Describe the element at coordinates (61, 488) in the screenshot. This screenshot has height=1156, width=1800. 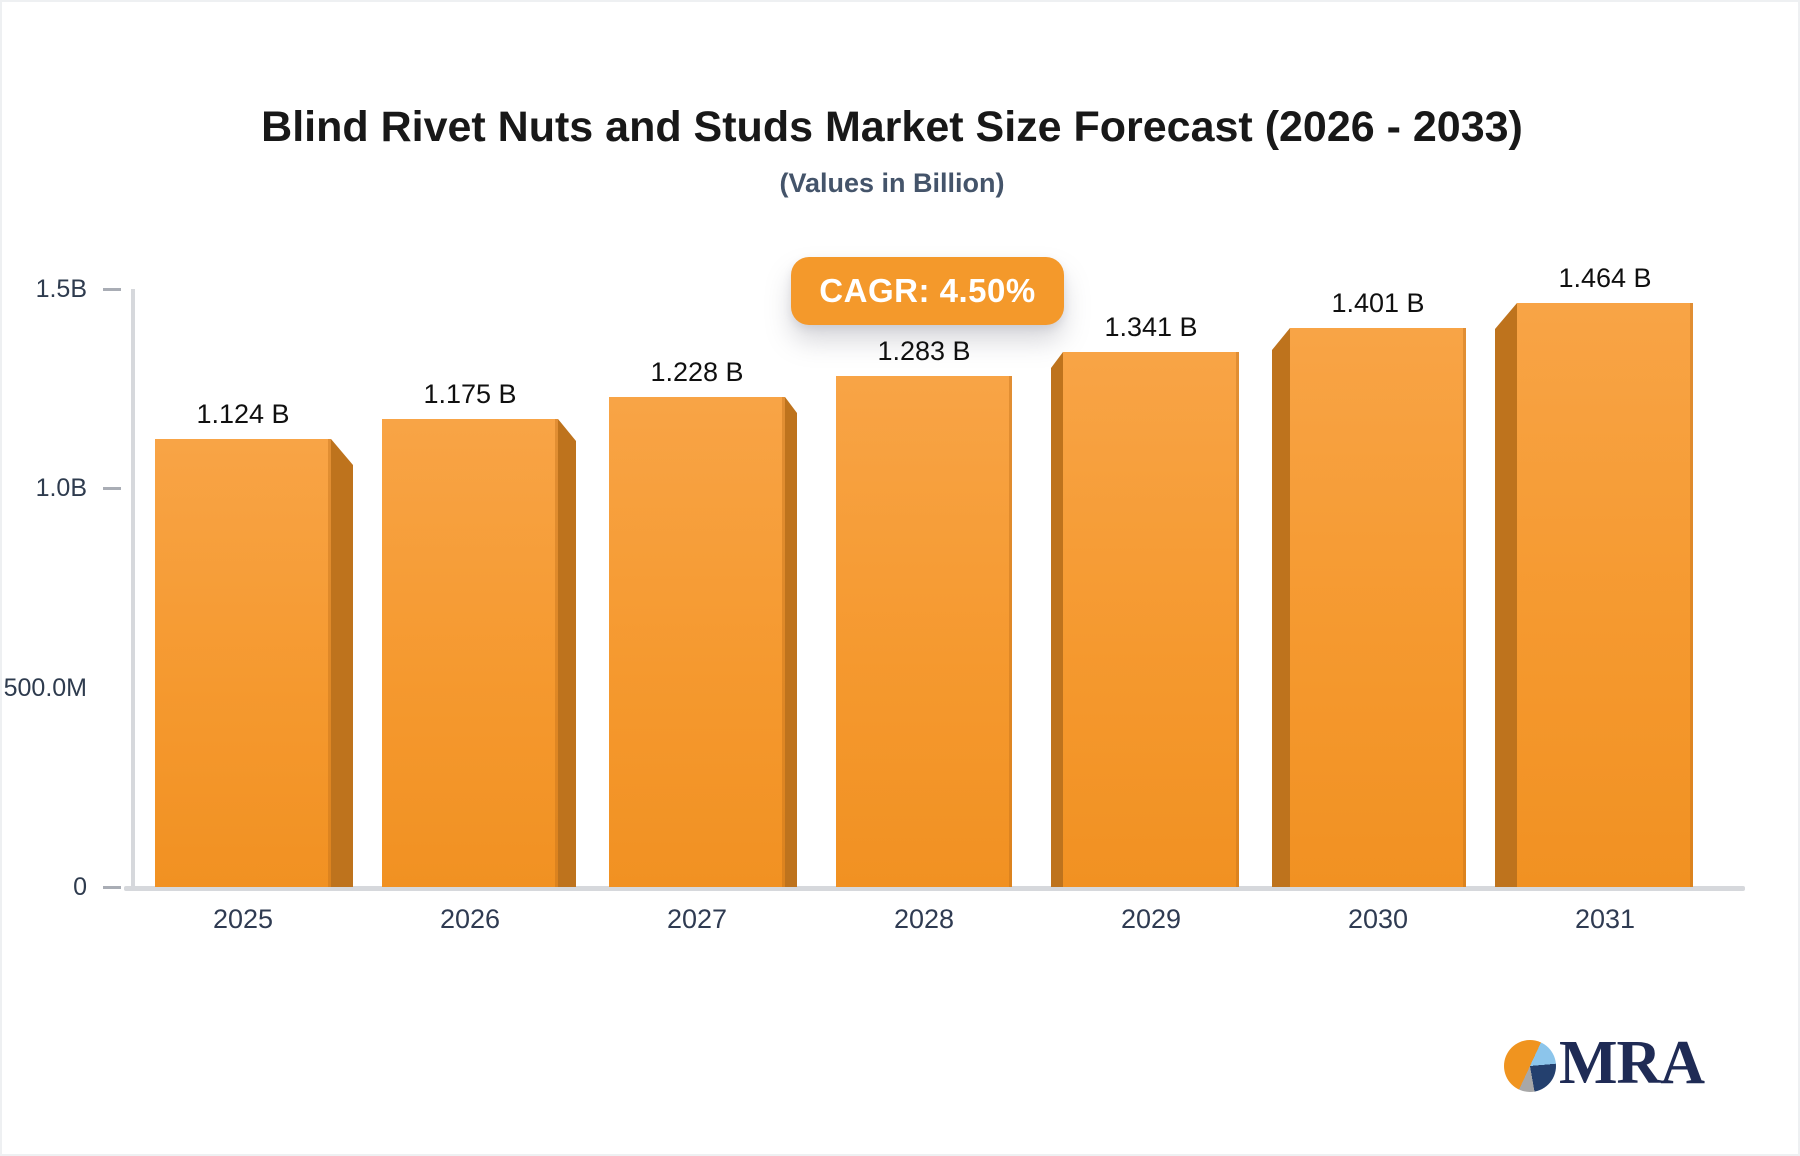
I see `y-axis-label-1.0B: 1.0B` at that location.